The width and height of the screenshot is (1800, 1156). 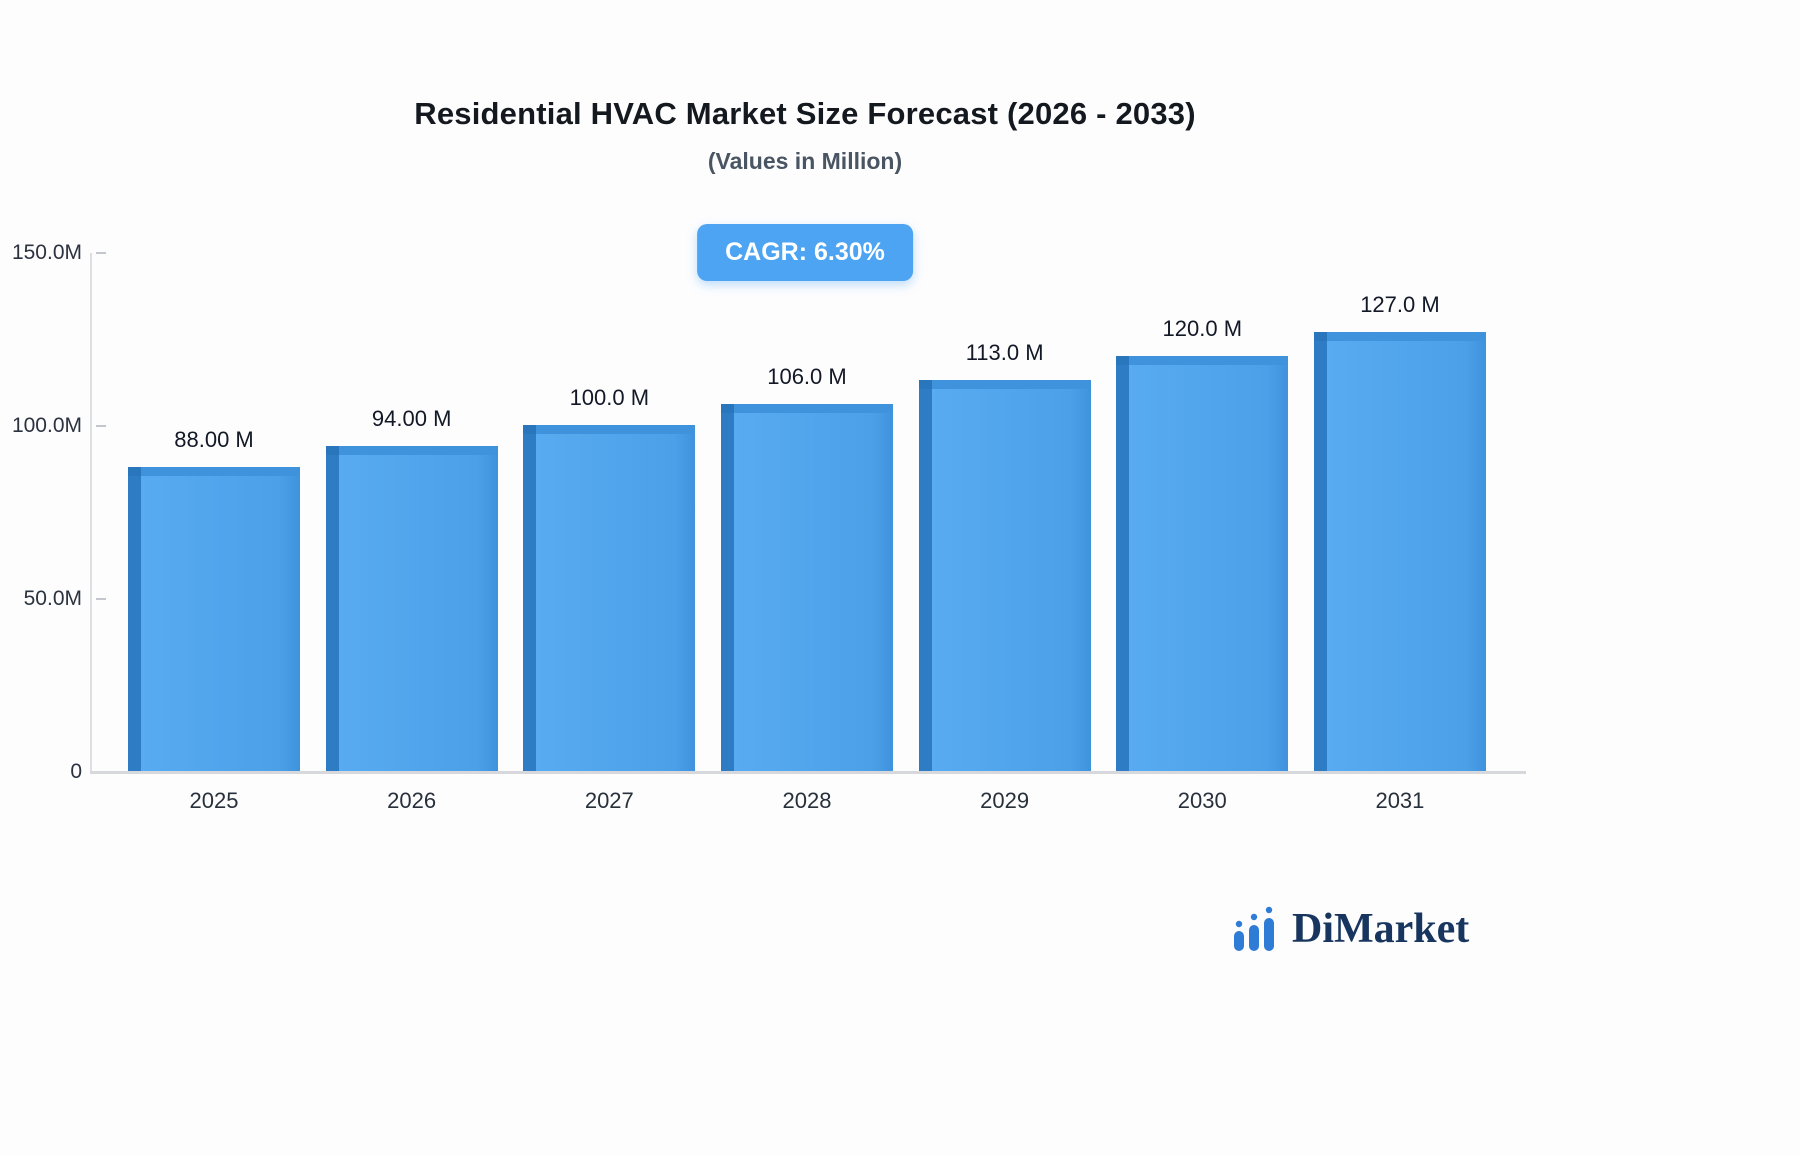 I want to click on bar-value-label: 100.0 M, so click(x=609, y=397).